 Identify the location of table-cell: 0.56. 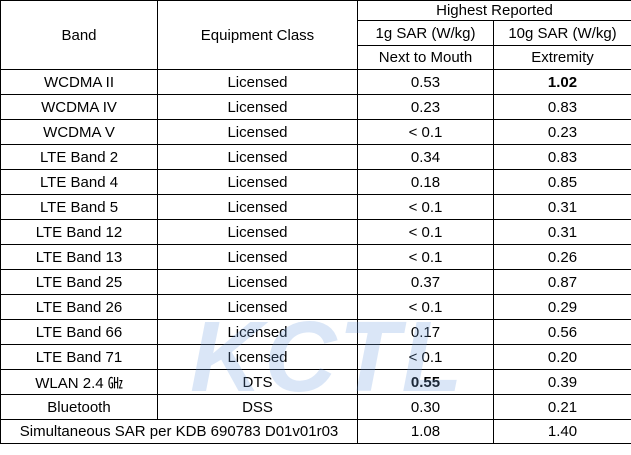
(561, 332).